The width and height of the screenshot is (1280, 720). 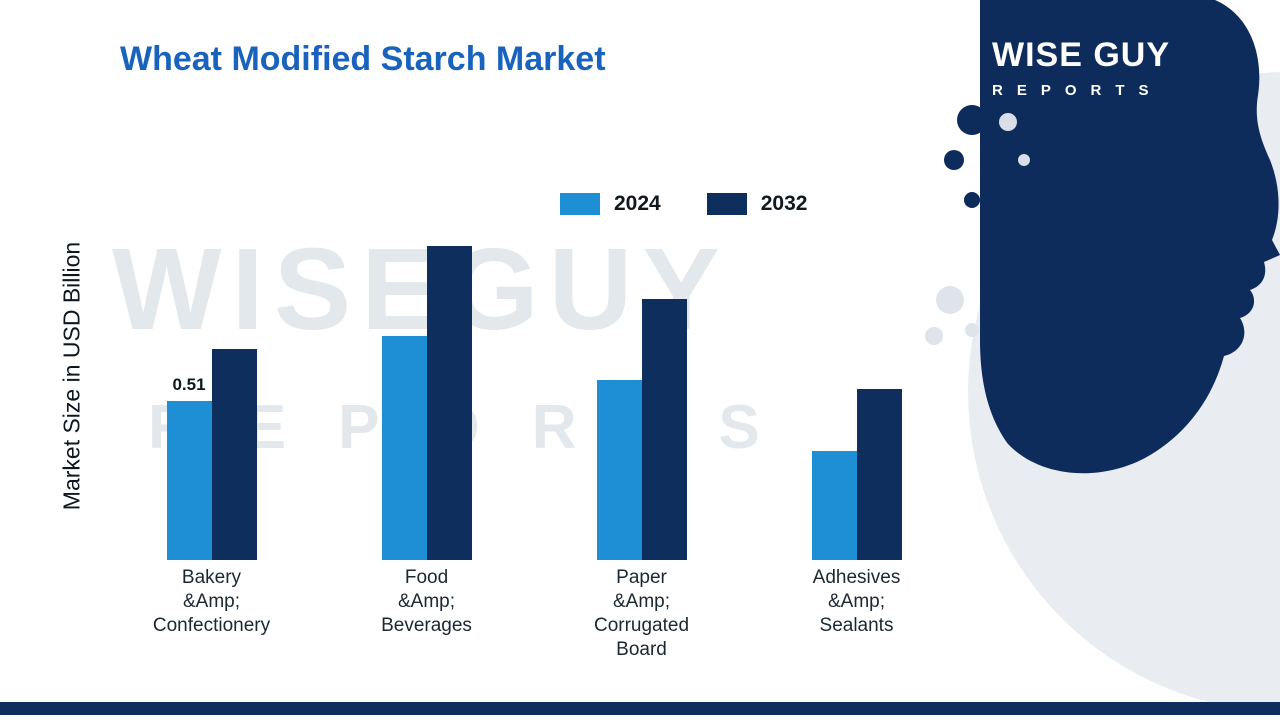 What do you see at coordinates (363, 59) in the screenshot?
I see `page-title: Wheat Modified Starch Market` at bounding box center [363, 59].